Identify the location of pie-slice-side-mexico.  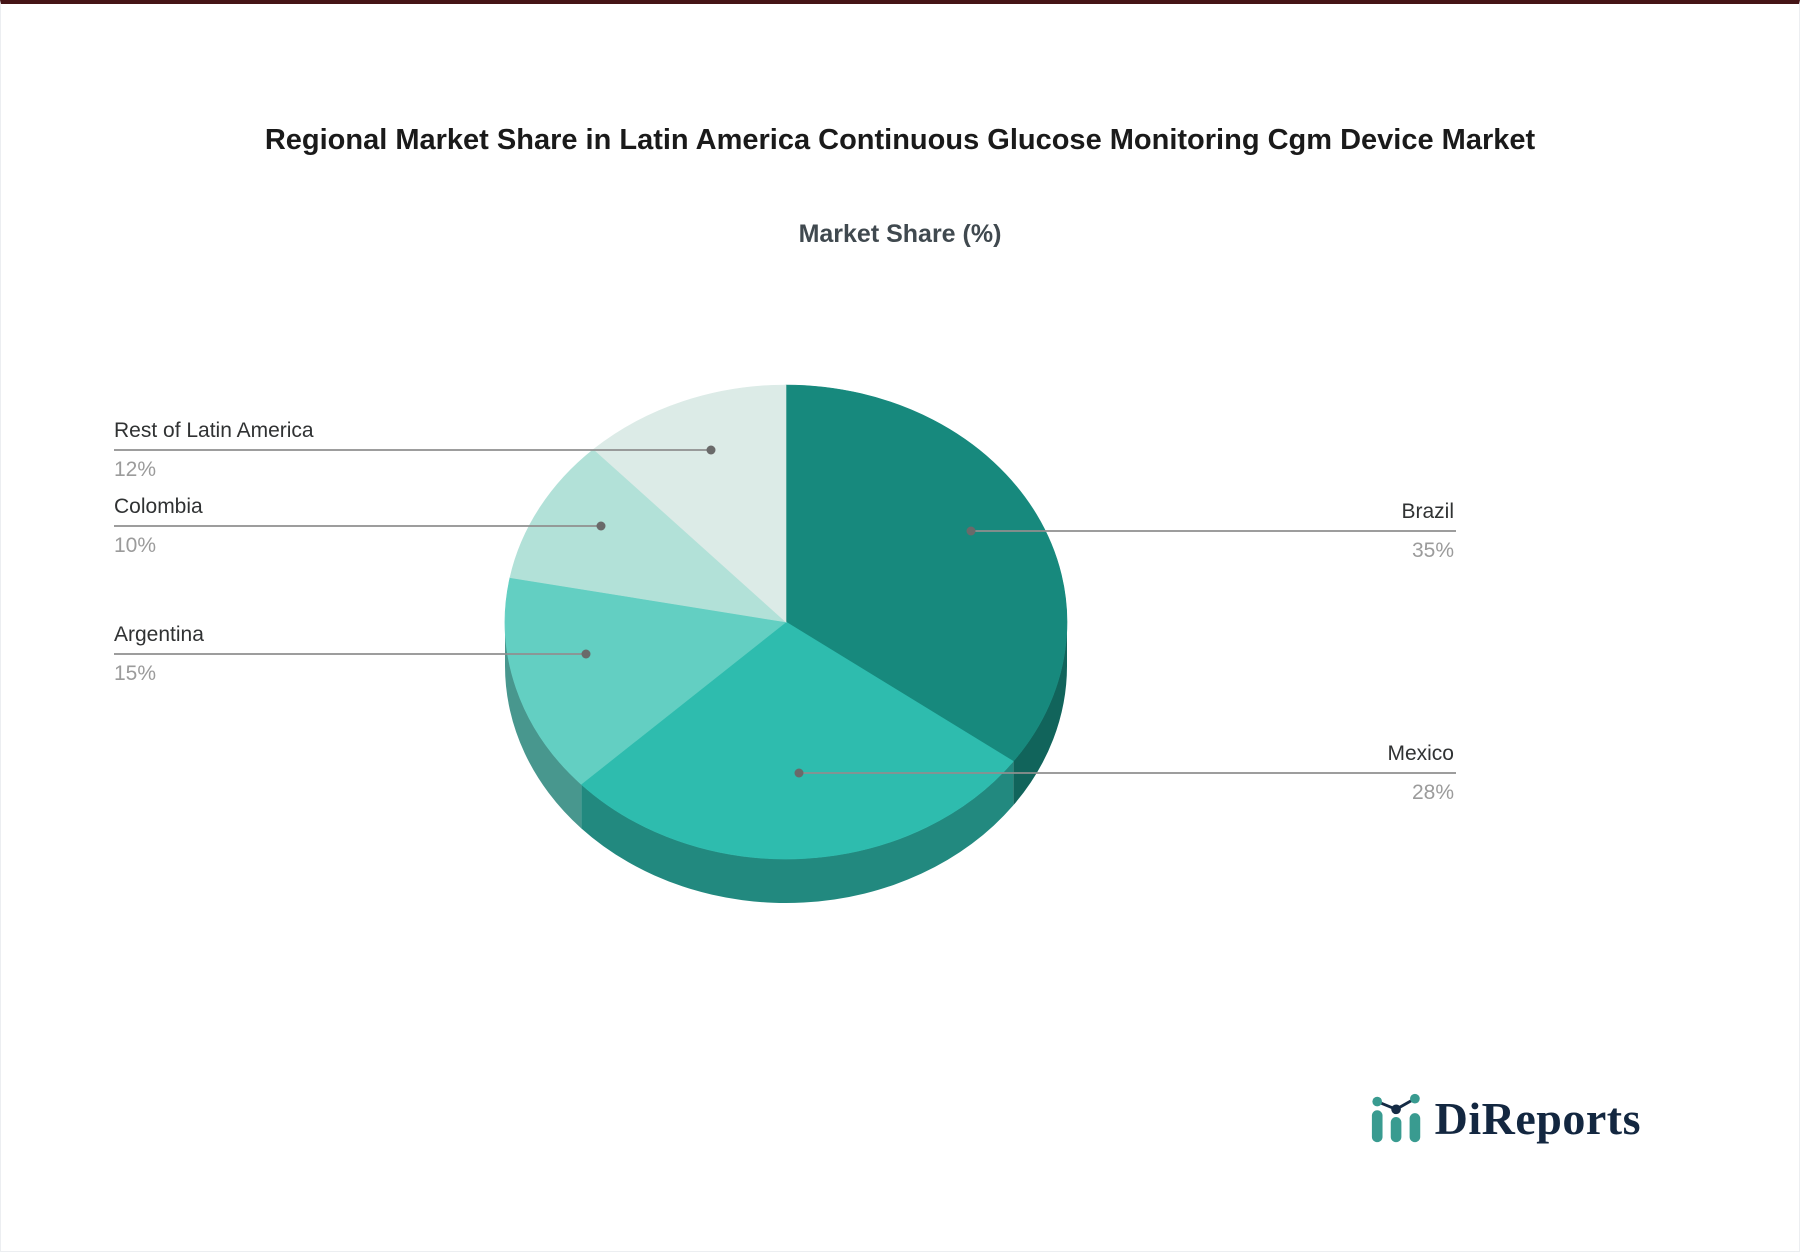
(797, 832).